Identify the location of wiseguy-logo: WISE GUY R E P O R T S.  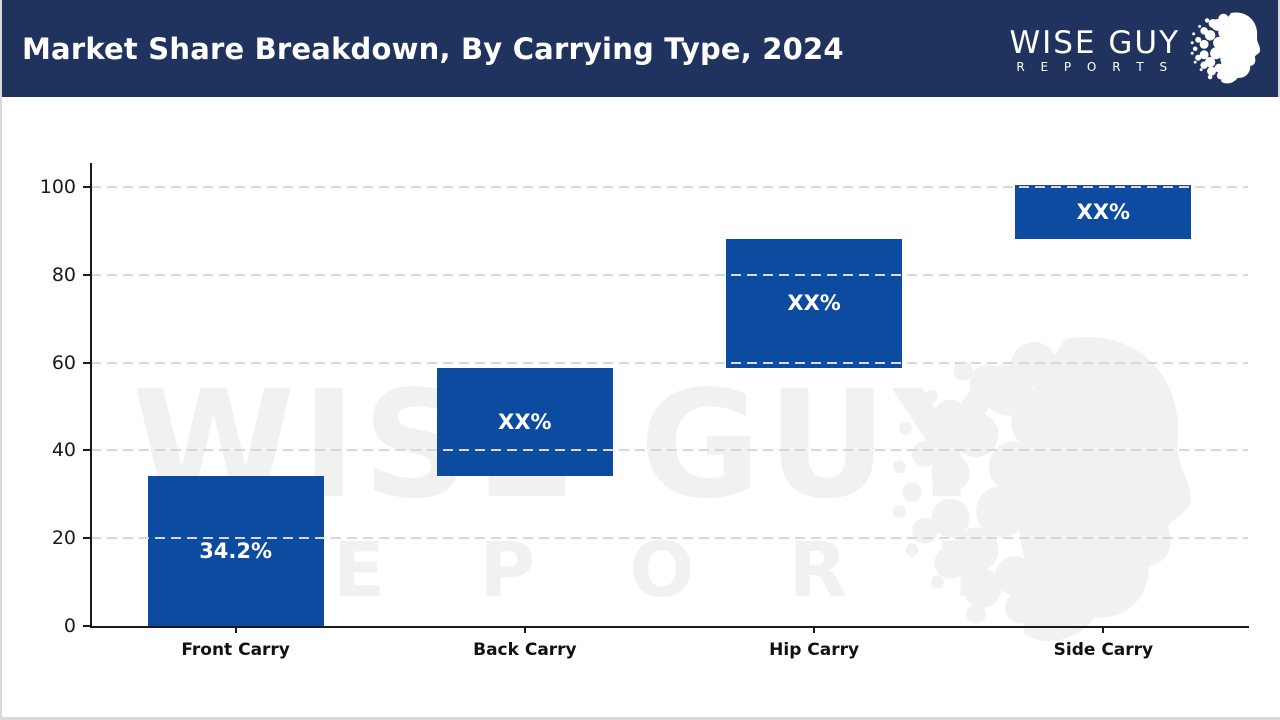
(1136, 51).